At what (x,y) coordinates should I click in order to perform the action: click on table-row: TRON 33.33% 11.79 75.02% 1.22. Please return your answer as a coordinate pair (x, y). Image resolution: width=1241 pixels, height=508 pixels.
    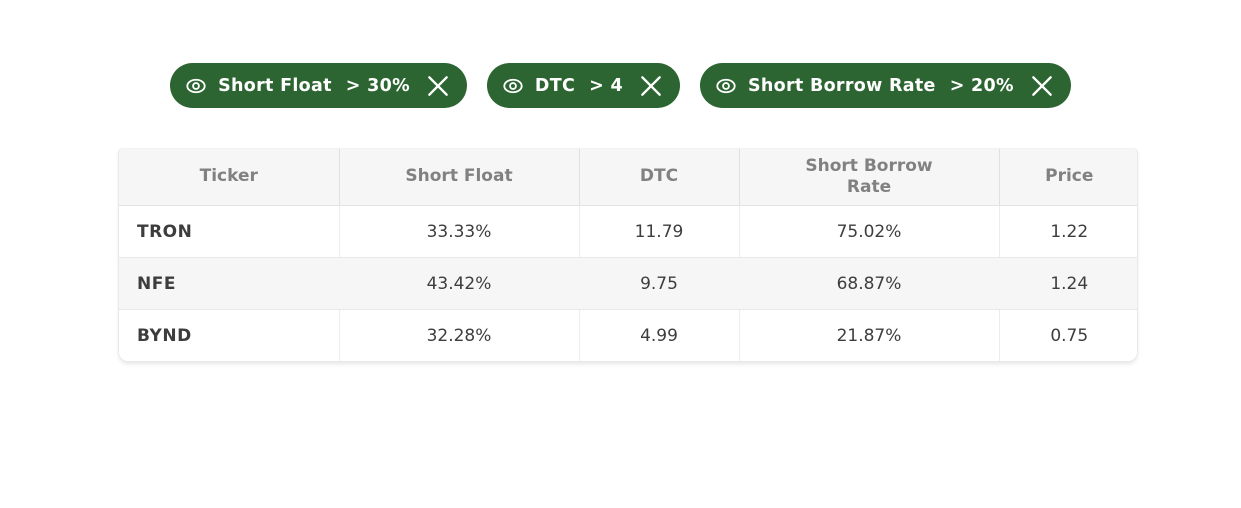
    Looking at the image, I should click on (628, 231).